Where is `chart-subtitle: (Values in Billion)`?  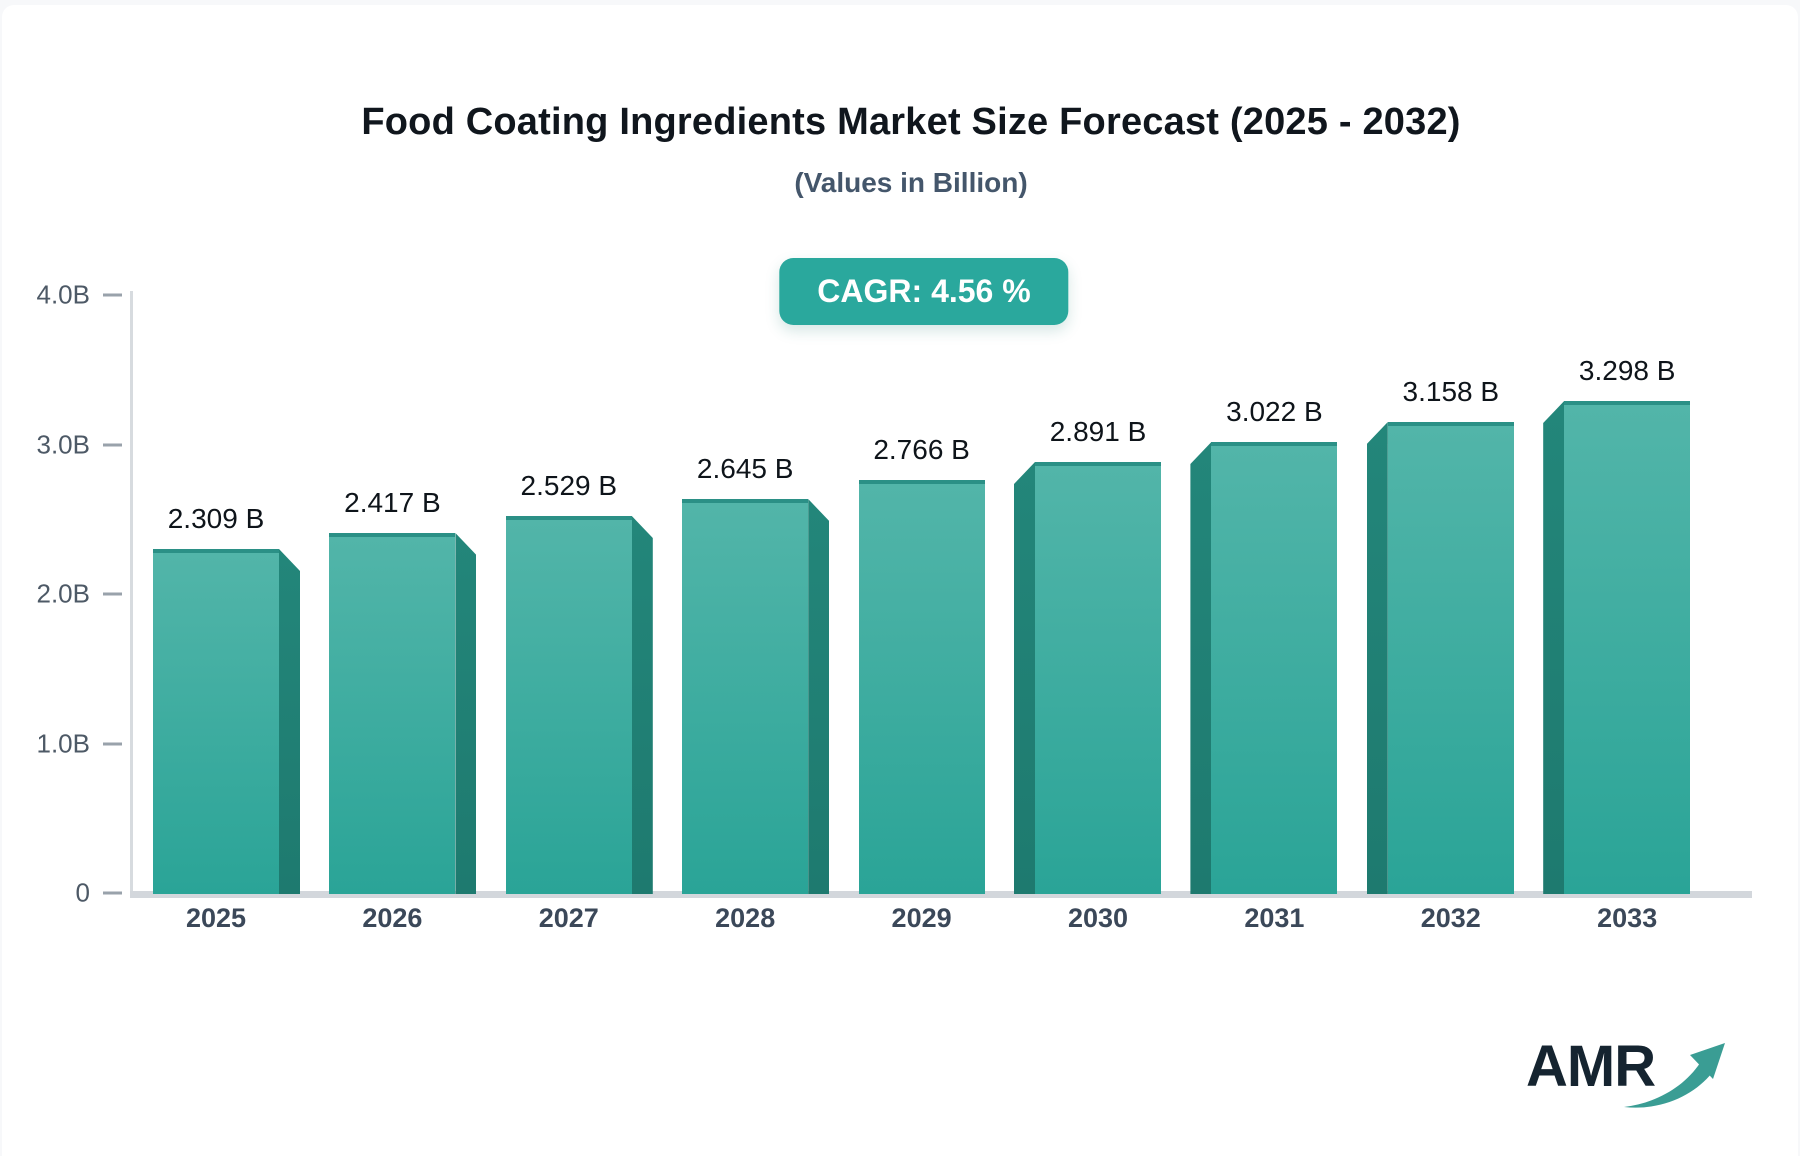
chart-subtitle: (Values in Billion) is located at coordinates (911, 182).